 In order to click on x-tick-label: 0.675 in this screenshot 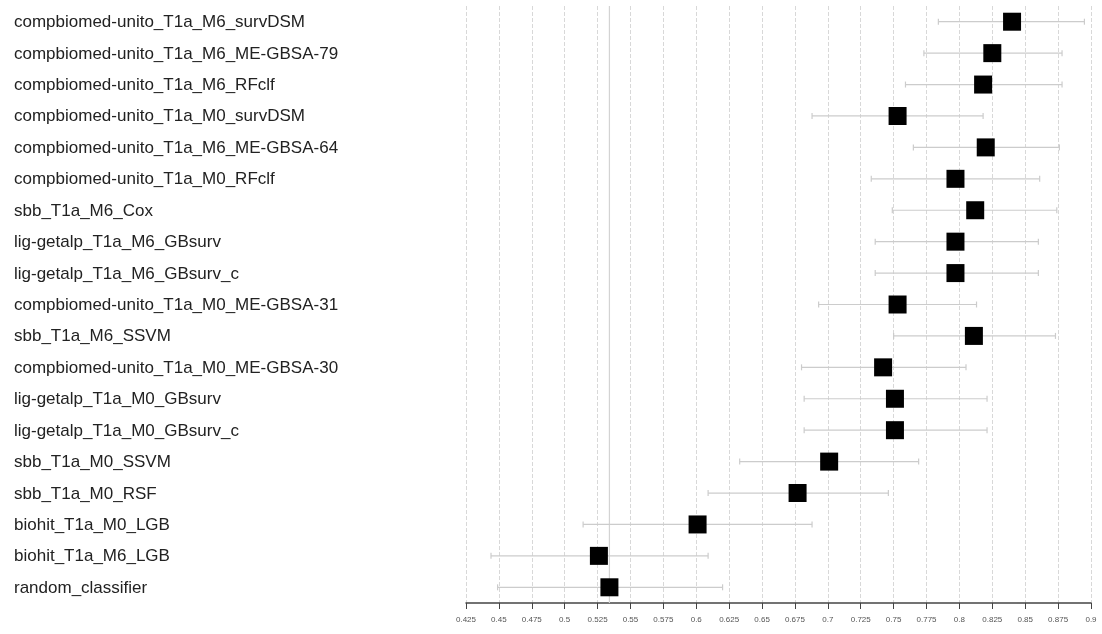, I will do `click(795, 619)`.